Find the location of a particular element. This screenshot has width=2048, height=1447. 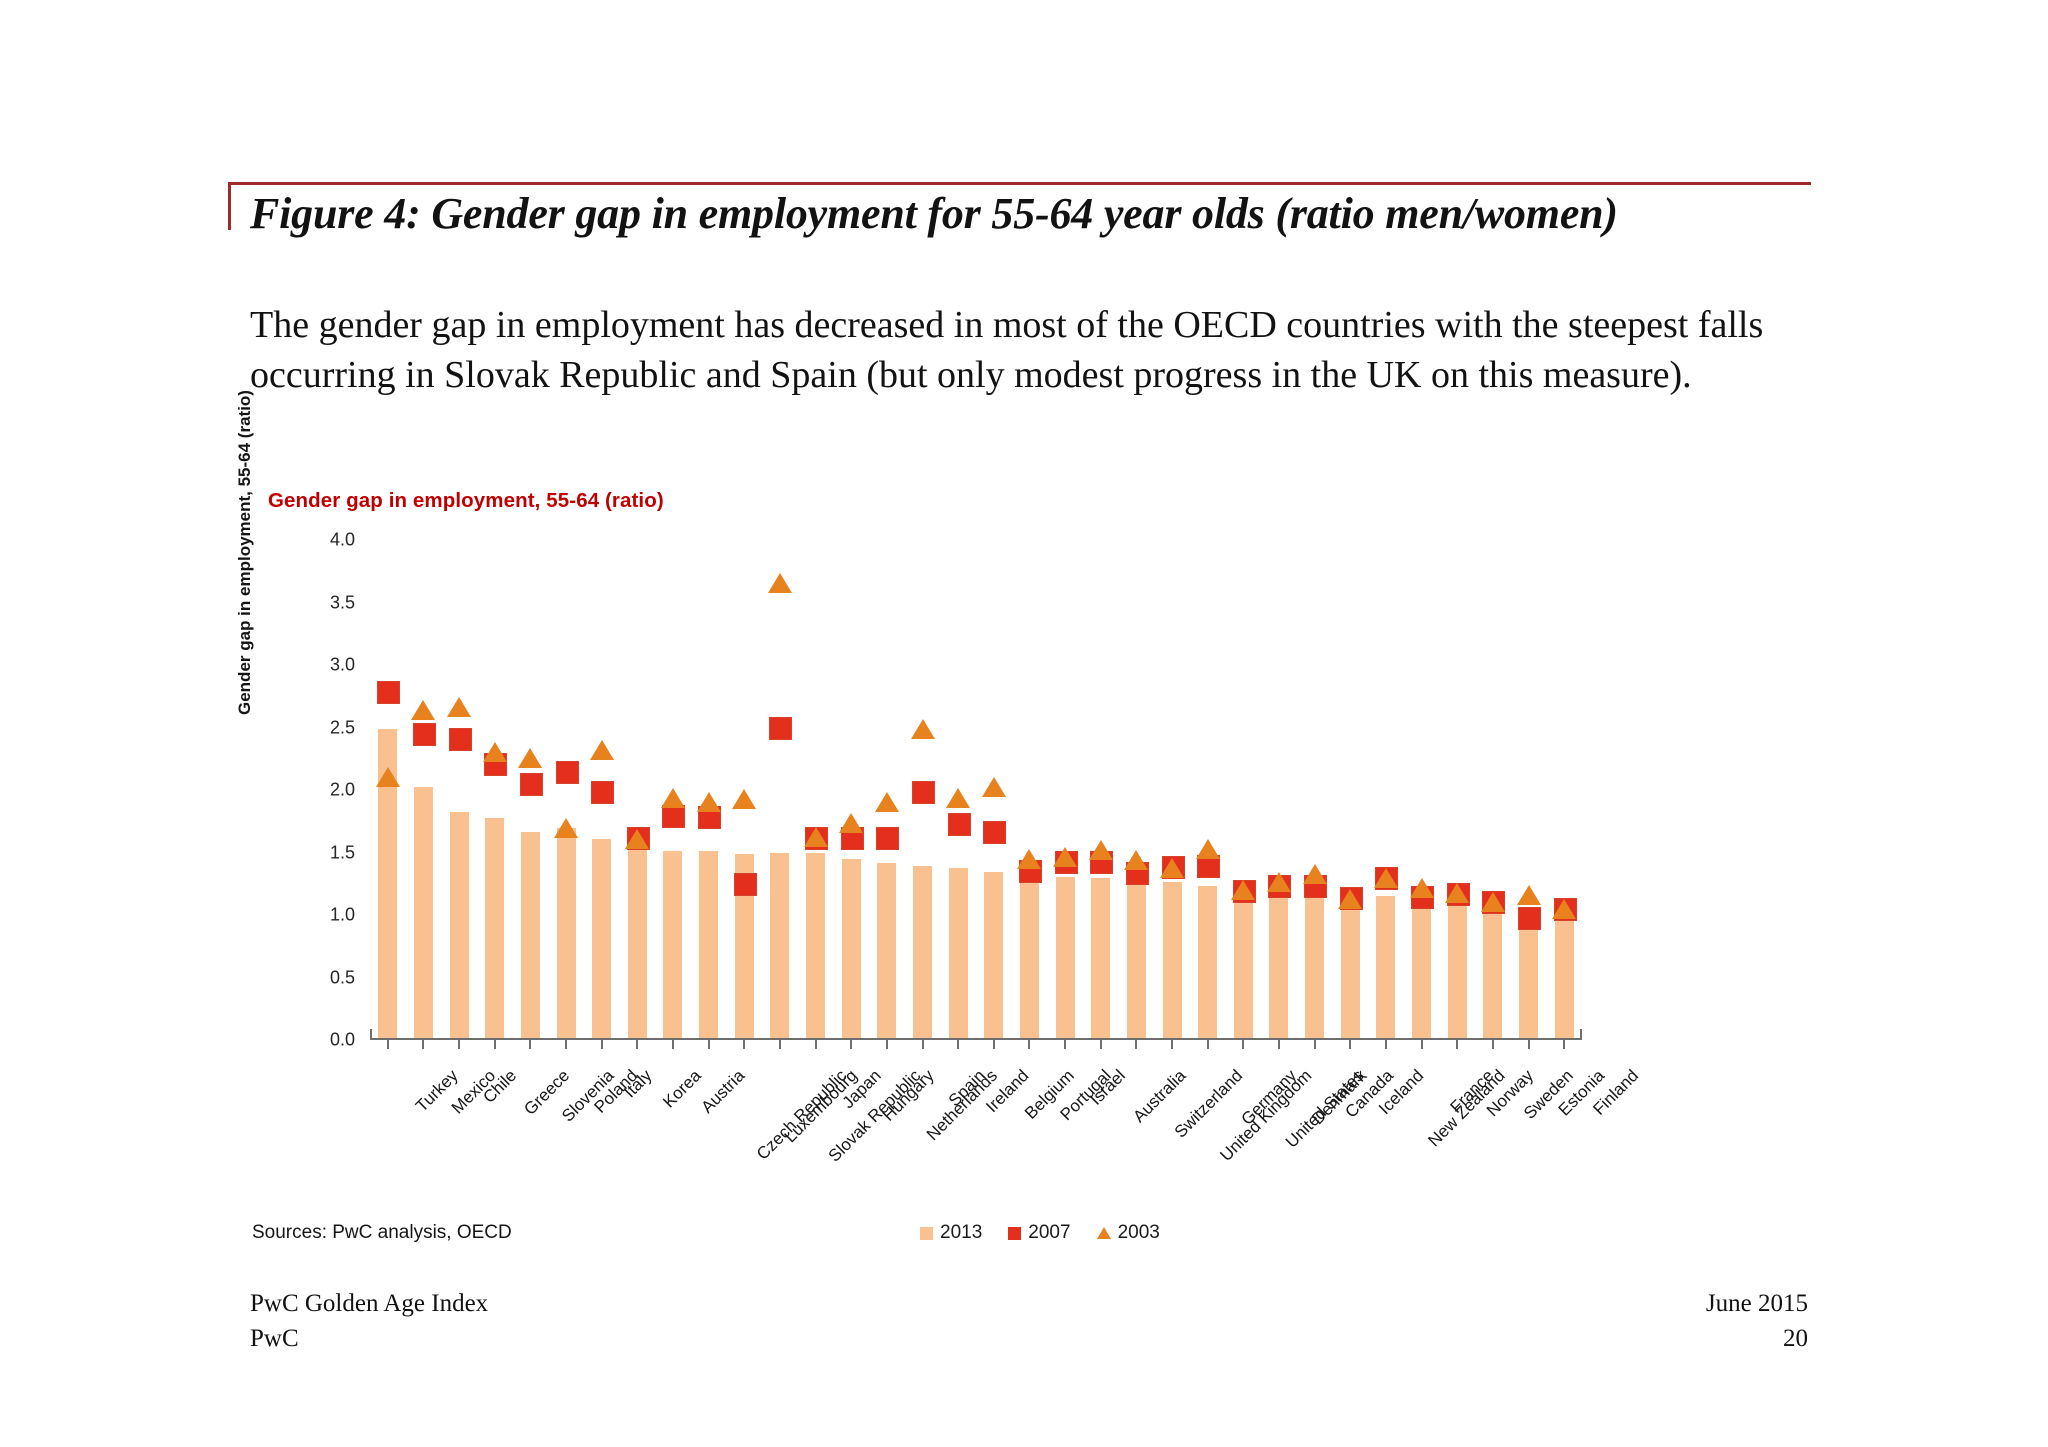

legend-triangle-icon is located at coordinates (1103, 1233).